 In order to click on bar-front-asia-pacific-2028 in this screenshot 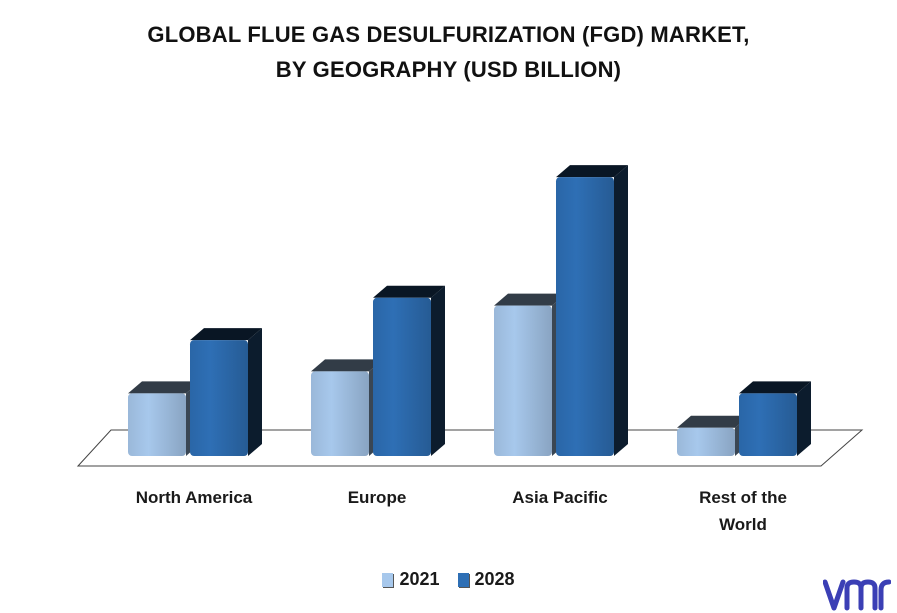, I will do `click(585, 316)`.